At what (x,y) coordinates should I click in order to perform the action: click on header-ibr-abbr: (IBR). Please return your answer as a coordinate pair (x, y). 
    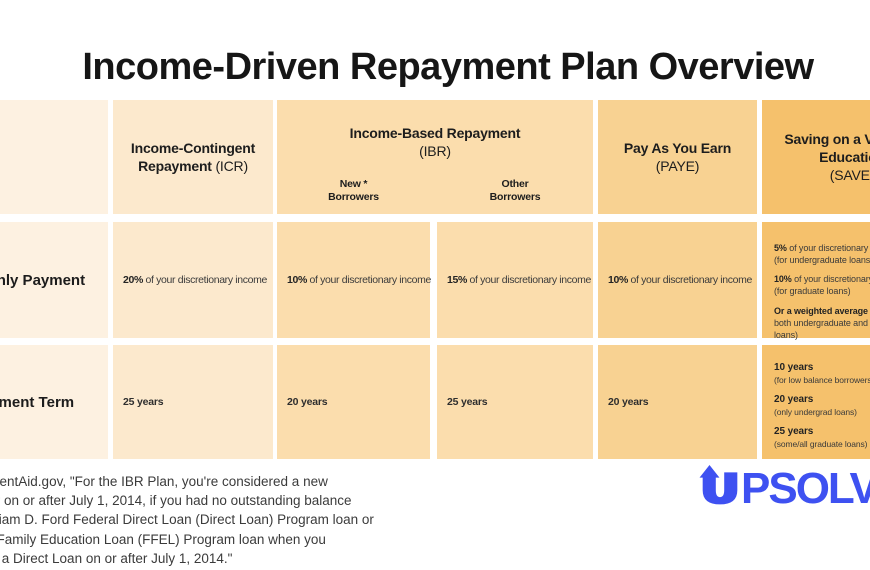
    Looking at the image, I should click on (435, 151).